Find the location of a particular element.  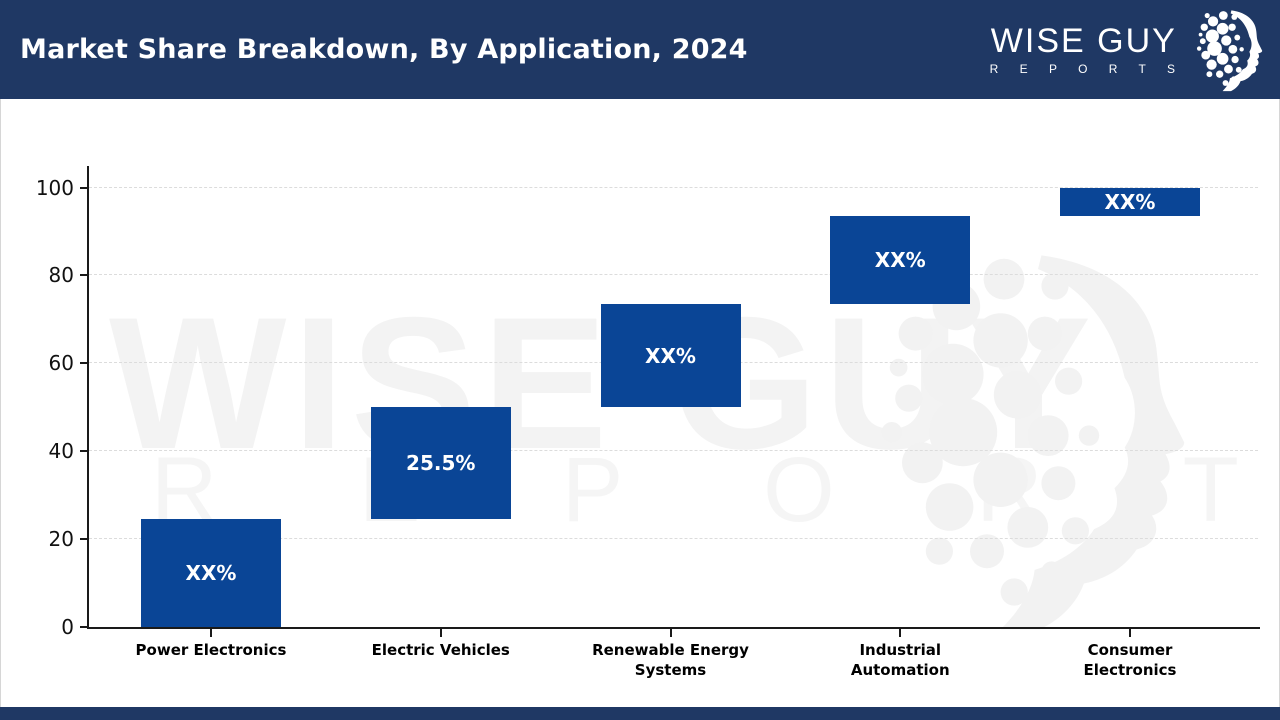

y-axis is located at coordinates (88, 397).